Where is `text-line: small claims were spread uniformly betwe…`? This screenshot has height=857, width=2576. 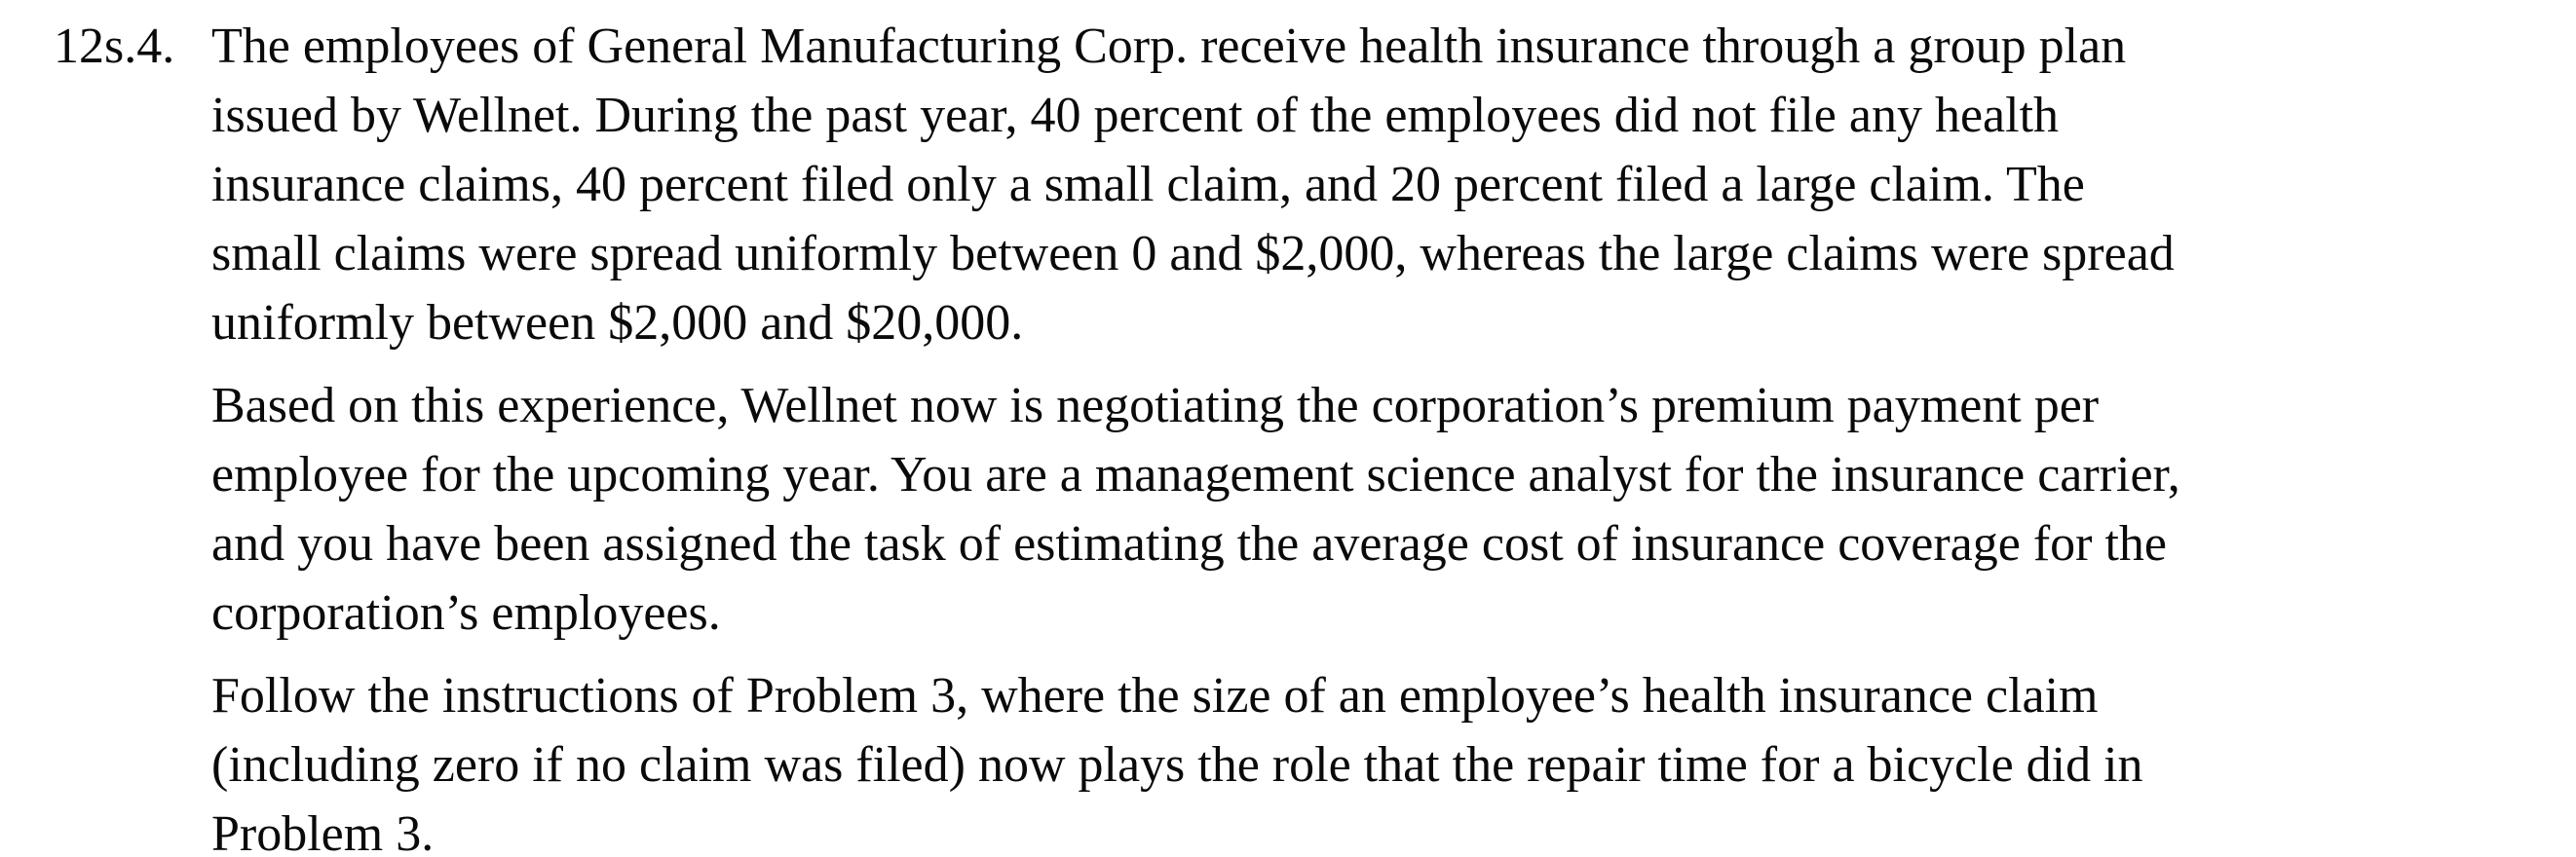 text-line: small claims were spread uniformly betwe… is located at coordinates (1193, 253).